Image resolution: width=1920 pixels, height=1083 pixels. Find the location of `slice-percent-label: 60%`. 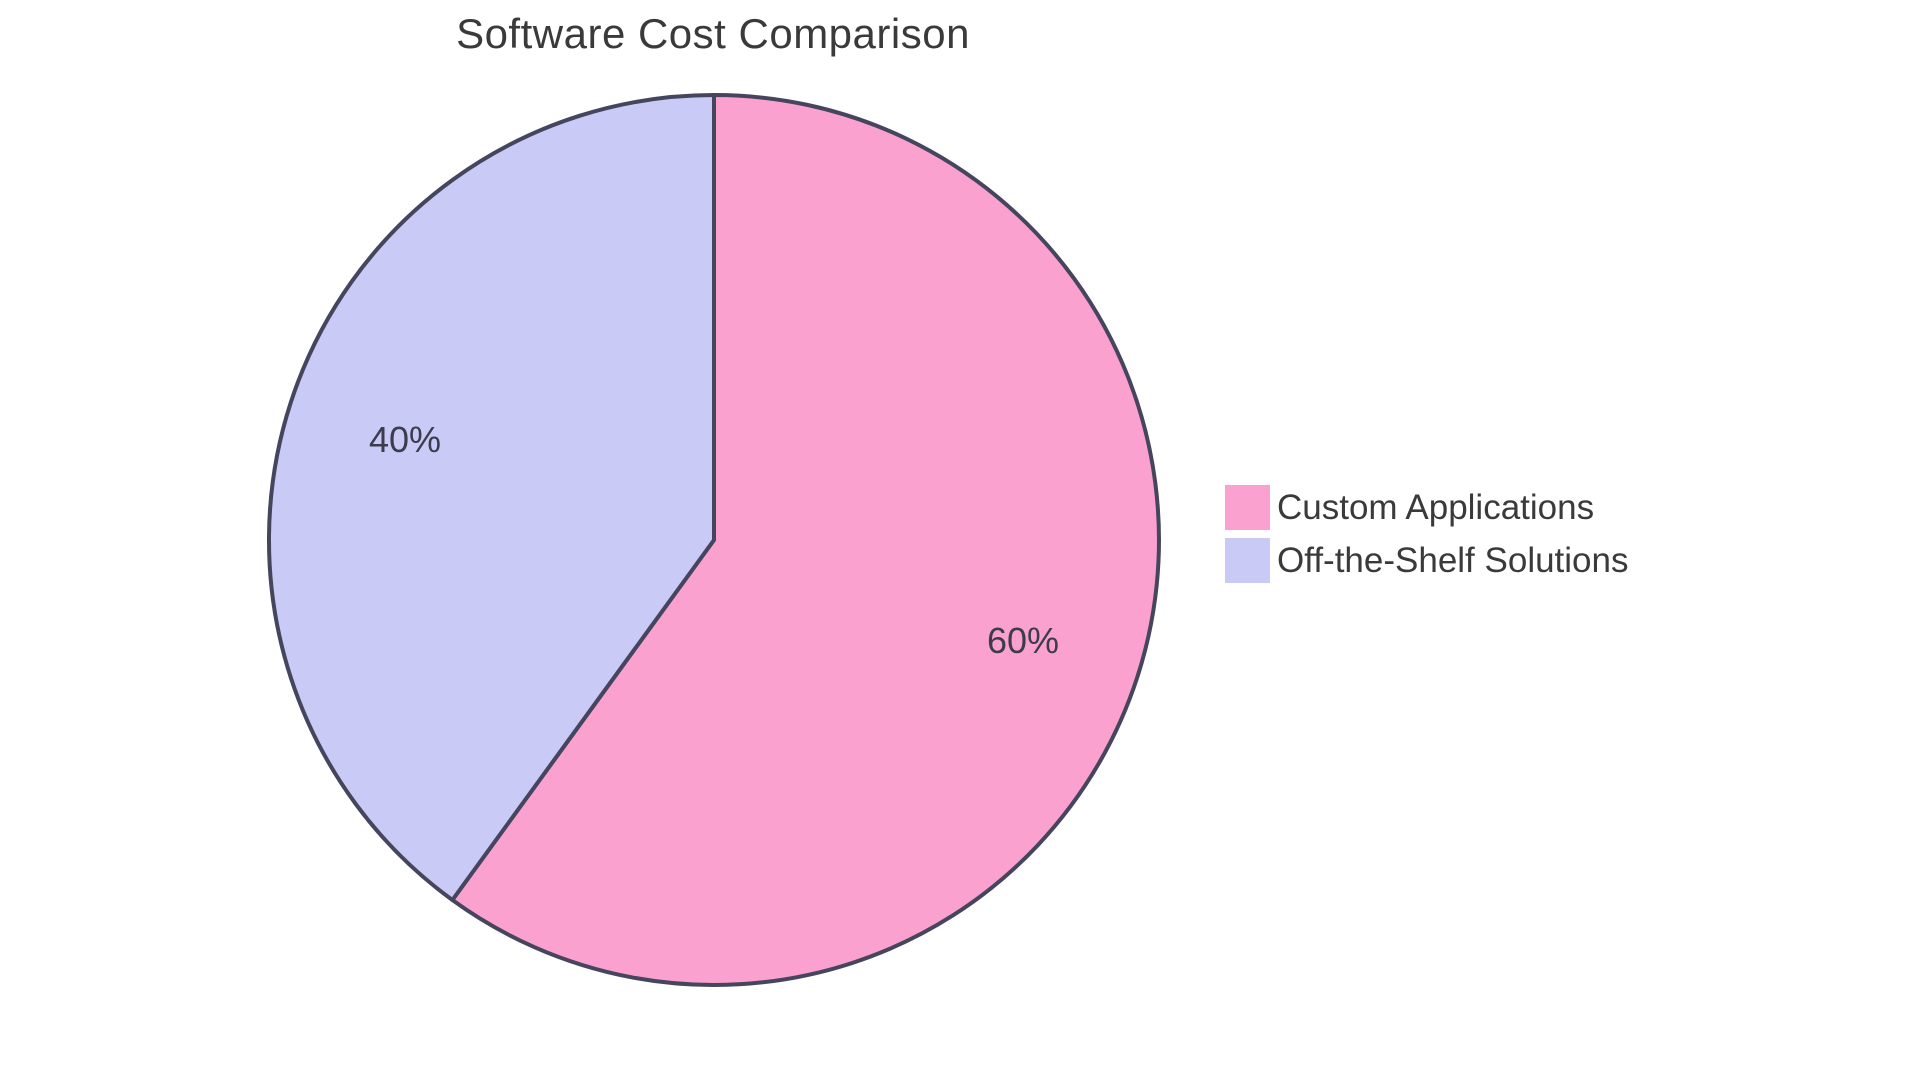

slice-percent-label: 60% is located at coordinates (1023, 640).